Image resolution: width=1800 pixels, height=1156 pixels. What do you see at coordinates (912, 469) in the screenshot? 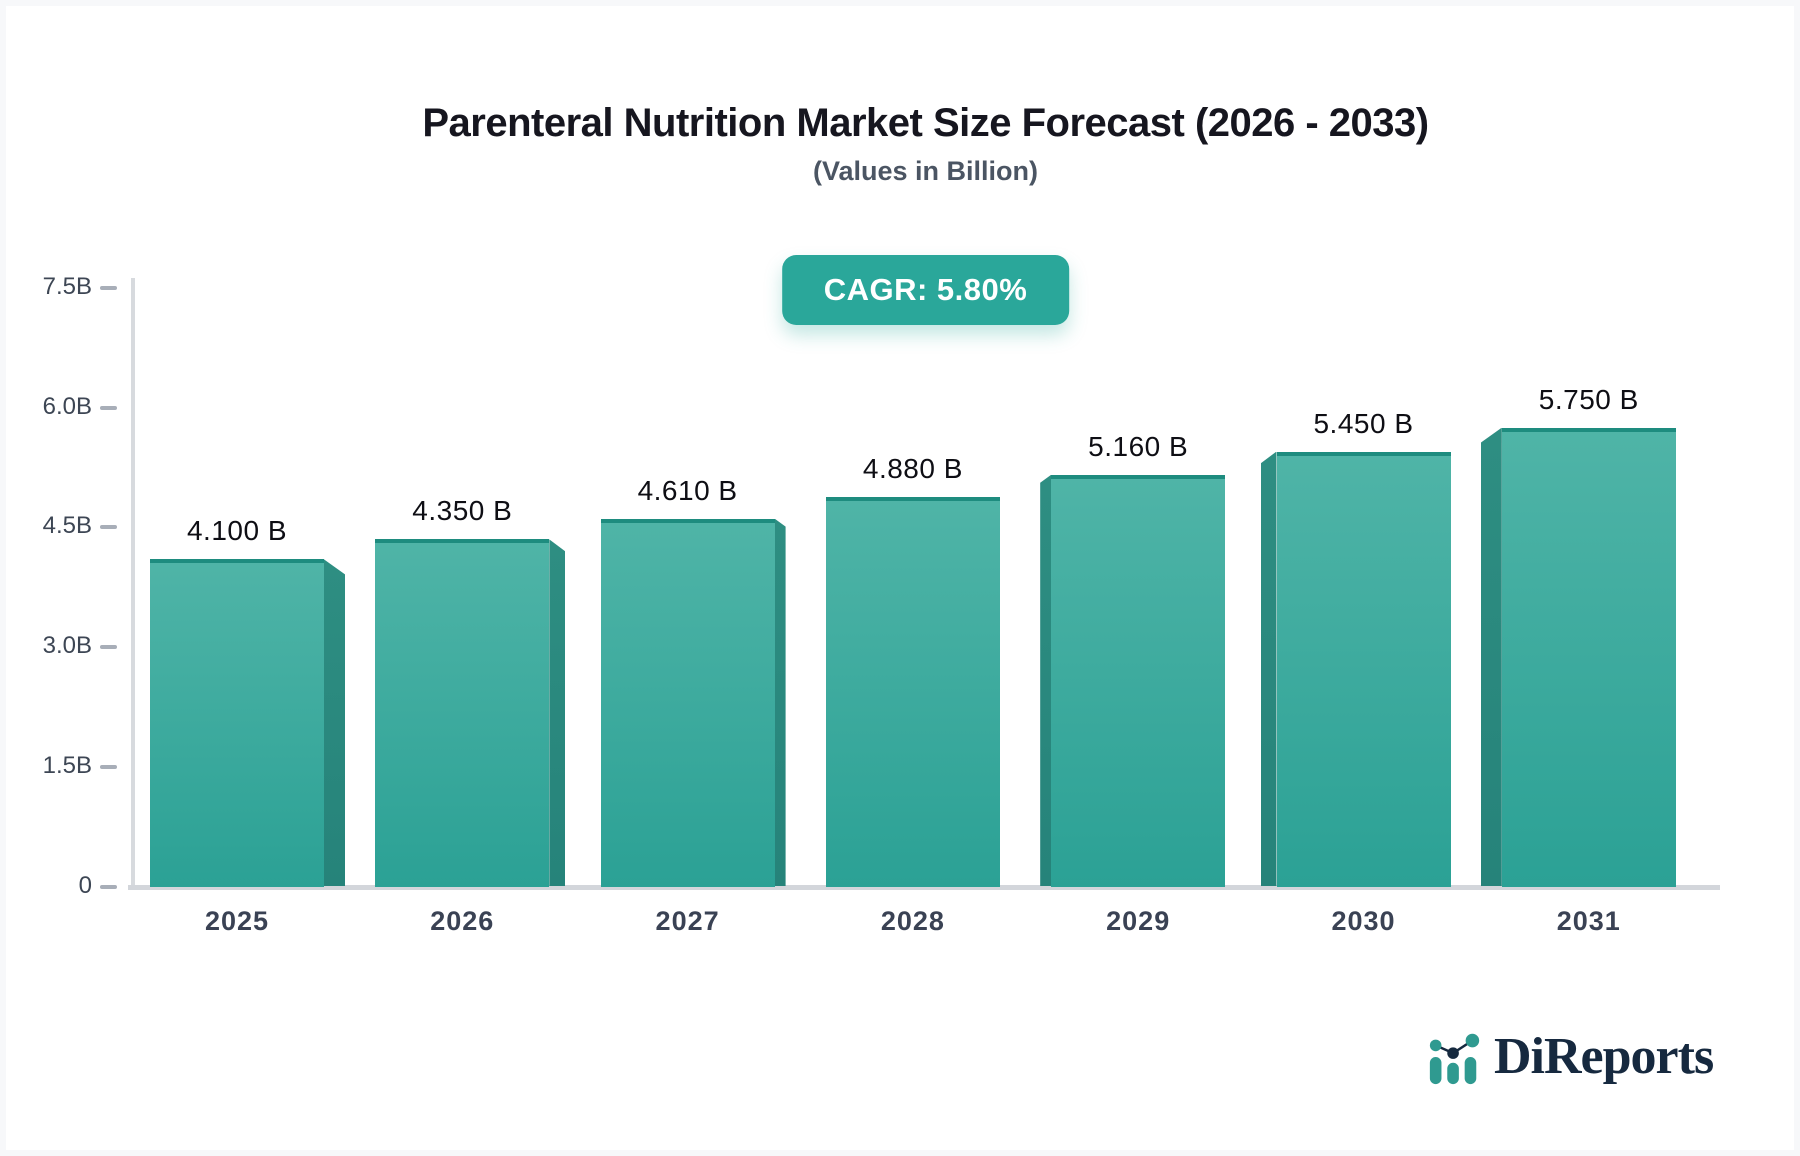
I see `bar-value-label: 4.880 B` at bounding box center [912, 469].